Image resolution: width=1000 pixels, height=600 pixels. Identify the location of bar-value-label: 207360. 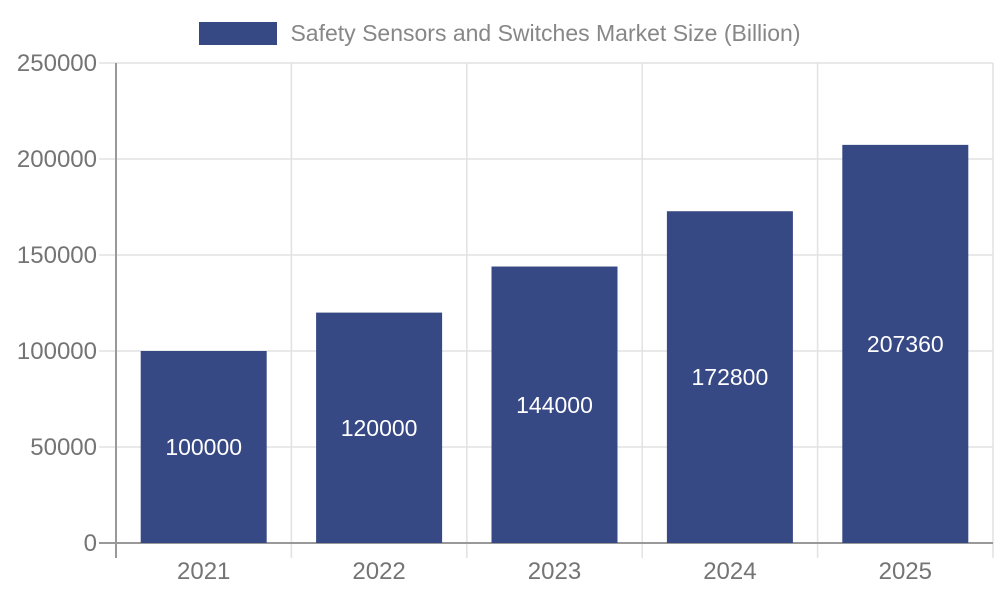
(905, 344).